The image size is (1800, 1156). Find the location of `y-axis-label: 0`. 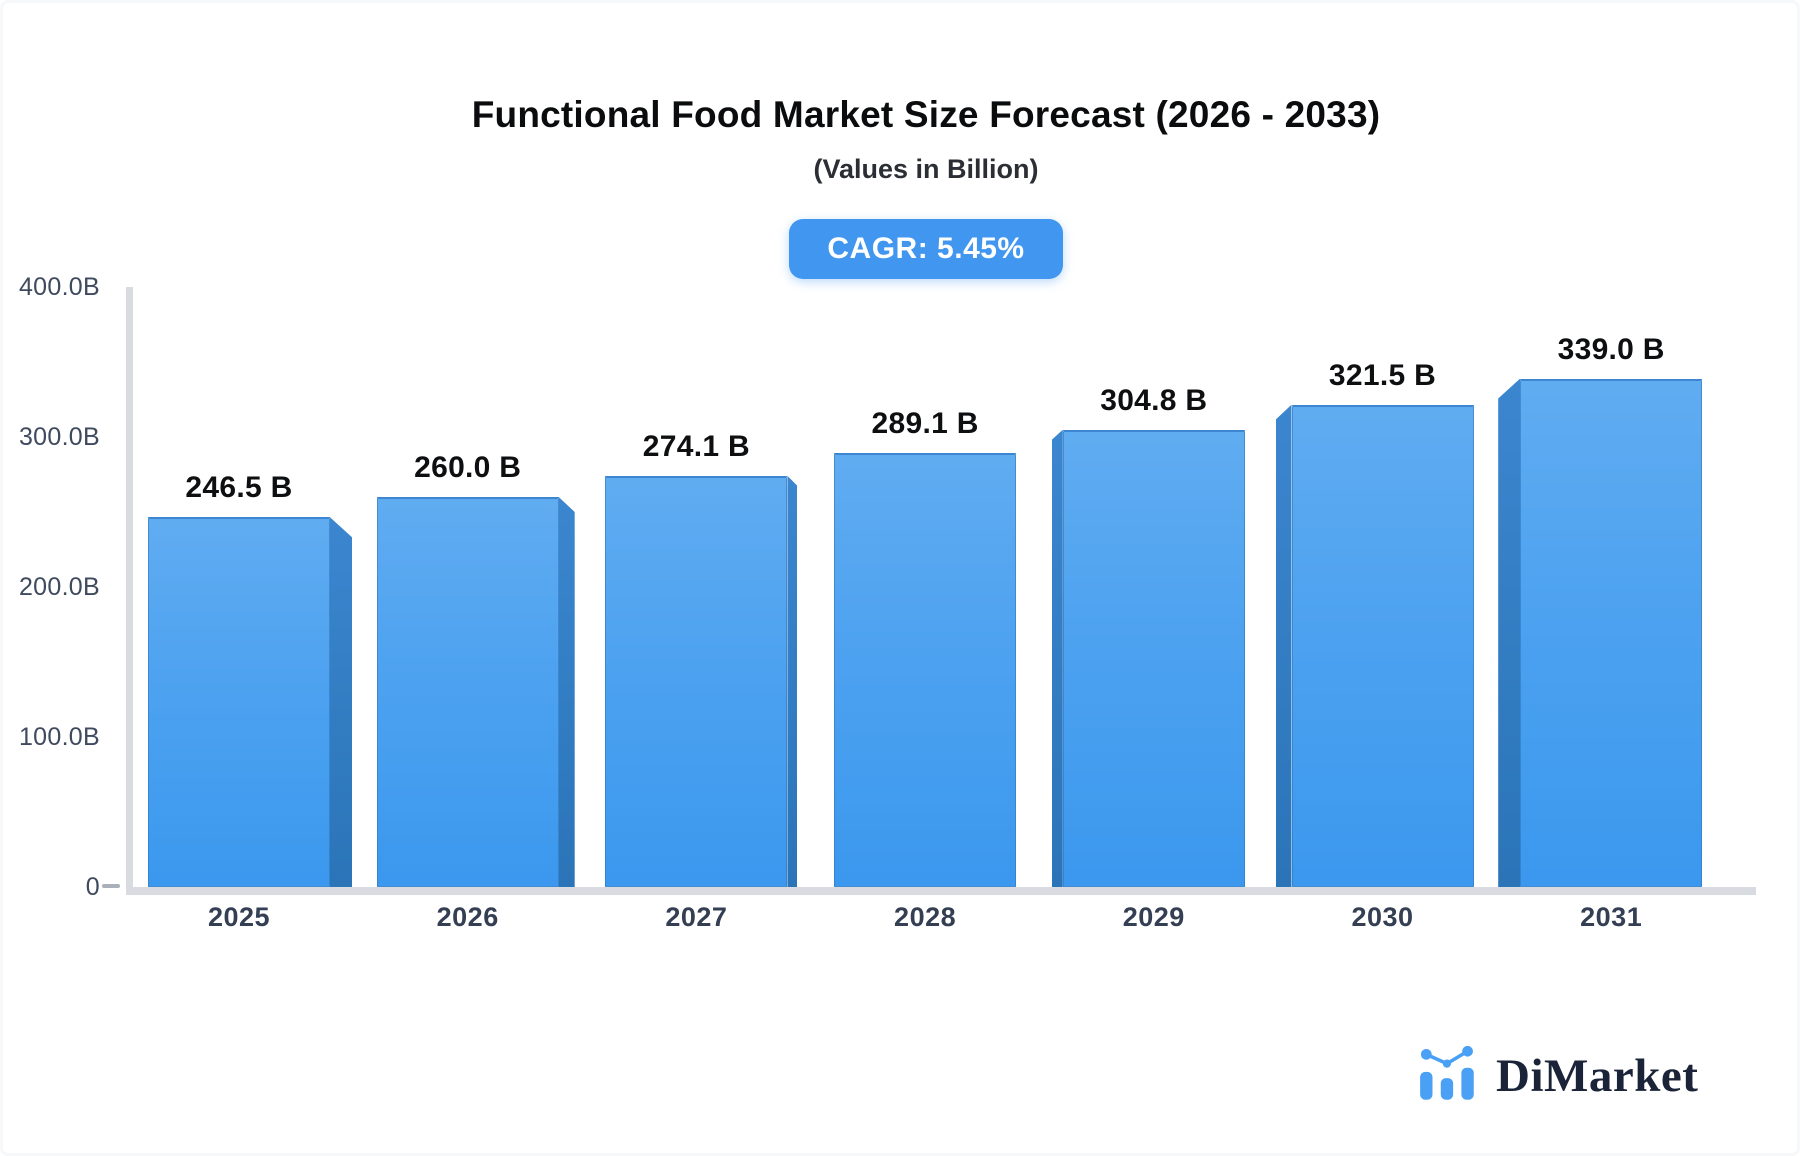

y-axis-label: 0 is located at coordinates (92, 887).